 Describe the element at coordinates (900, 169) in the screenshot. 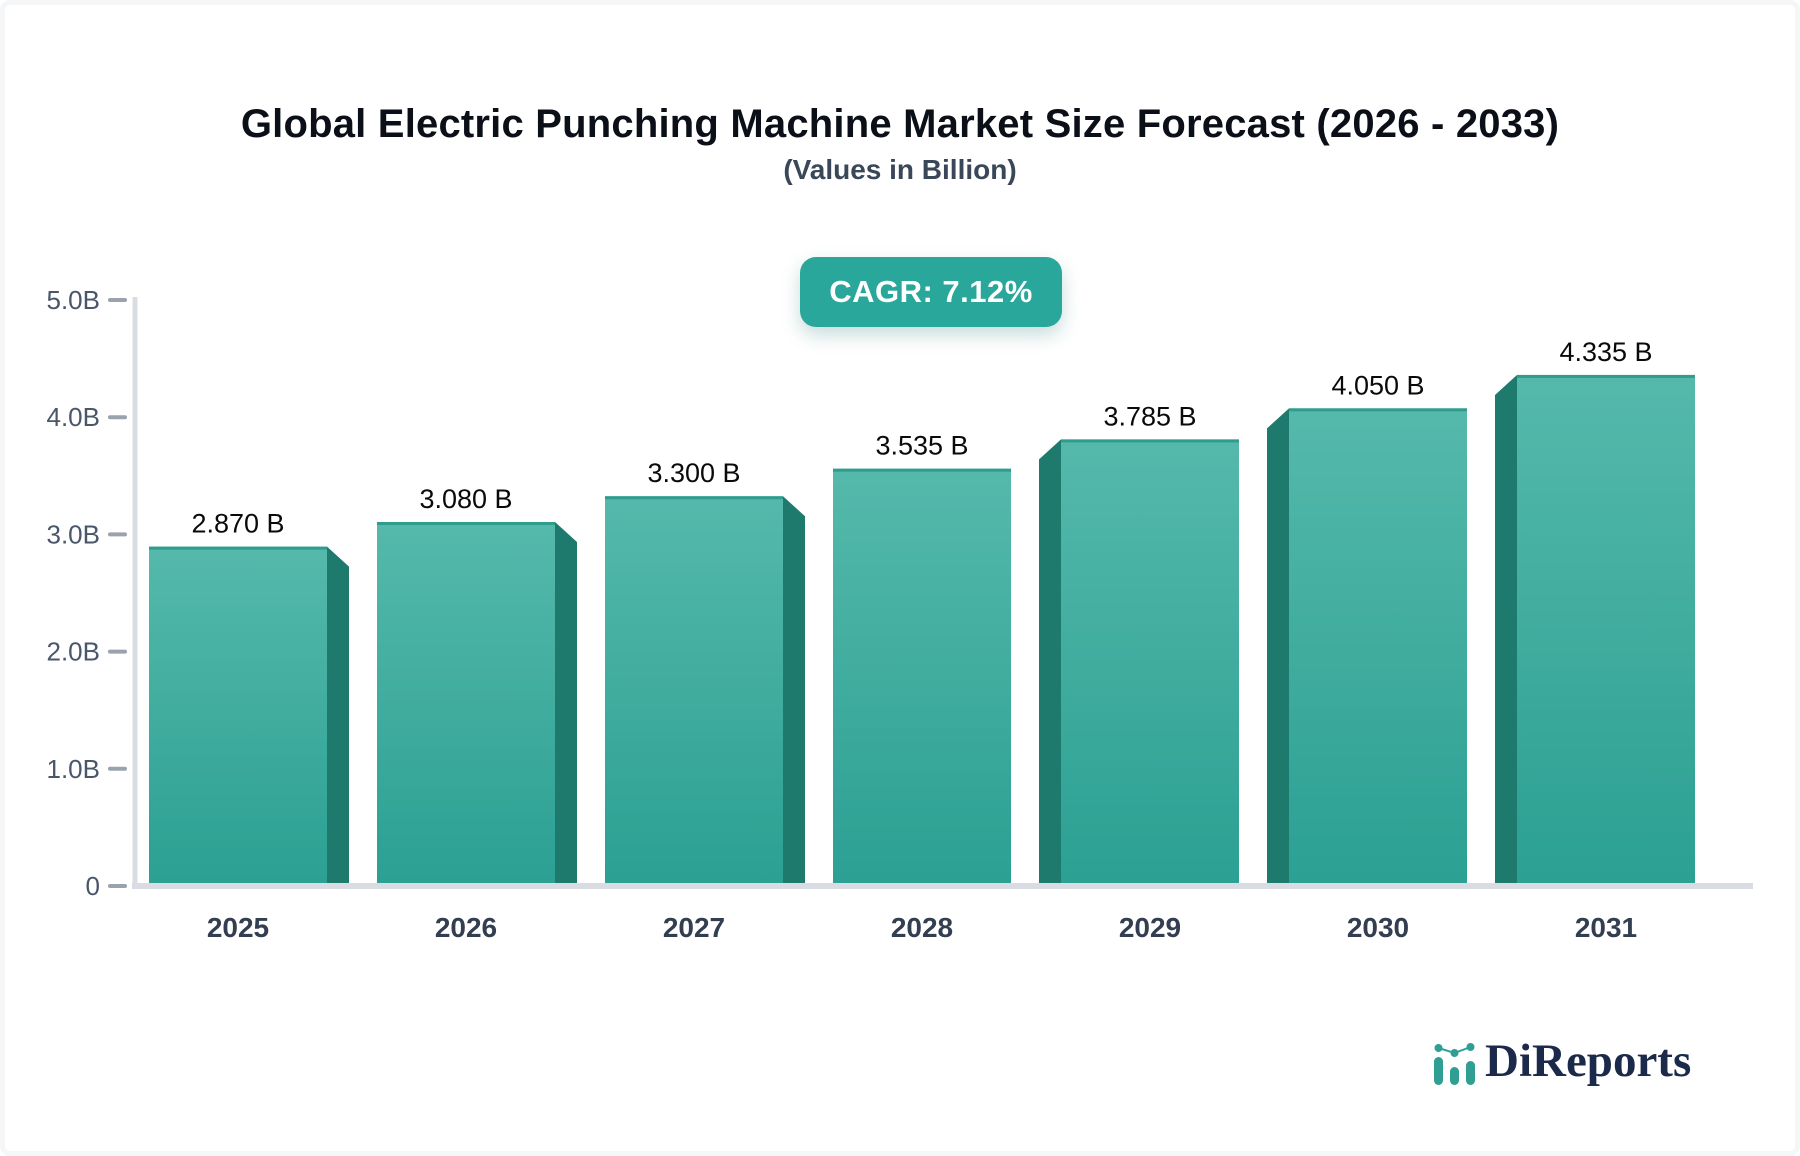

I see `chart-subtitle: (Values in Billion)` at that location.